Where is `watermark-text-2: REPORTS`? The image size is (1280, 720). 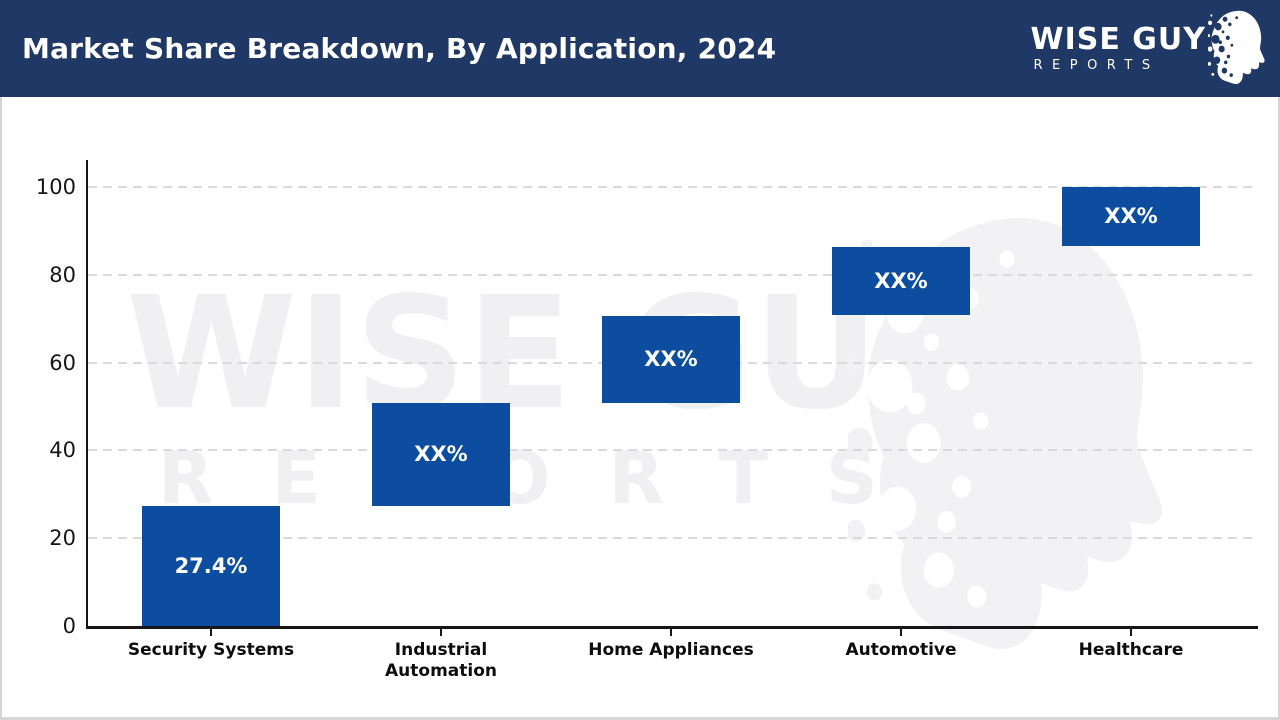
watermark-text-2: REPORTS is located at coordinates (547, 478).